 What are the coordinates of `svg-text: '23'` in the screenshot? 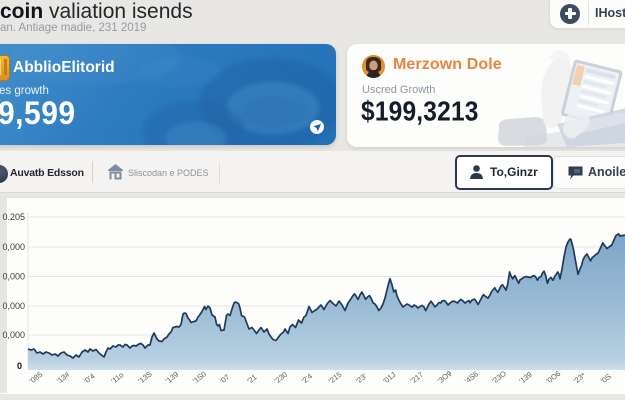 It's located at (361, 378).